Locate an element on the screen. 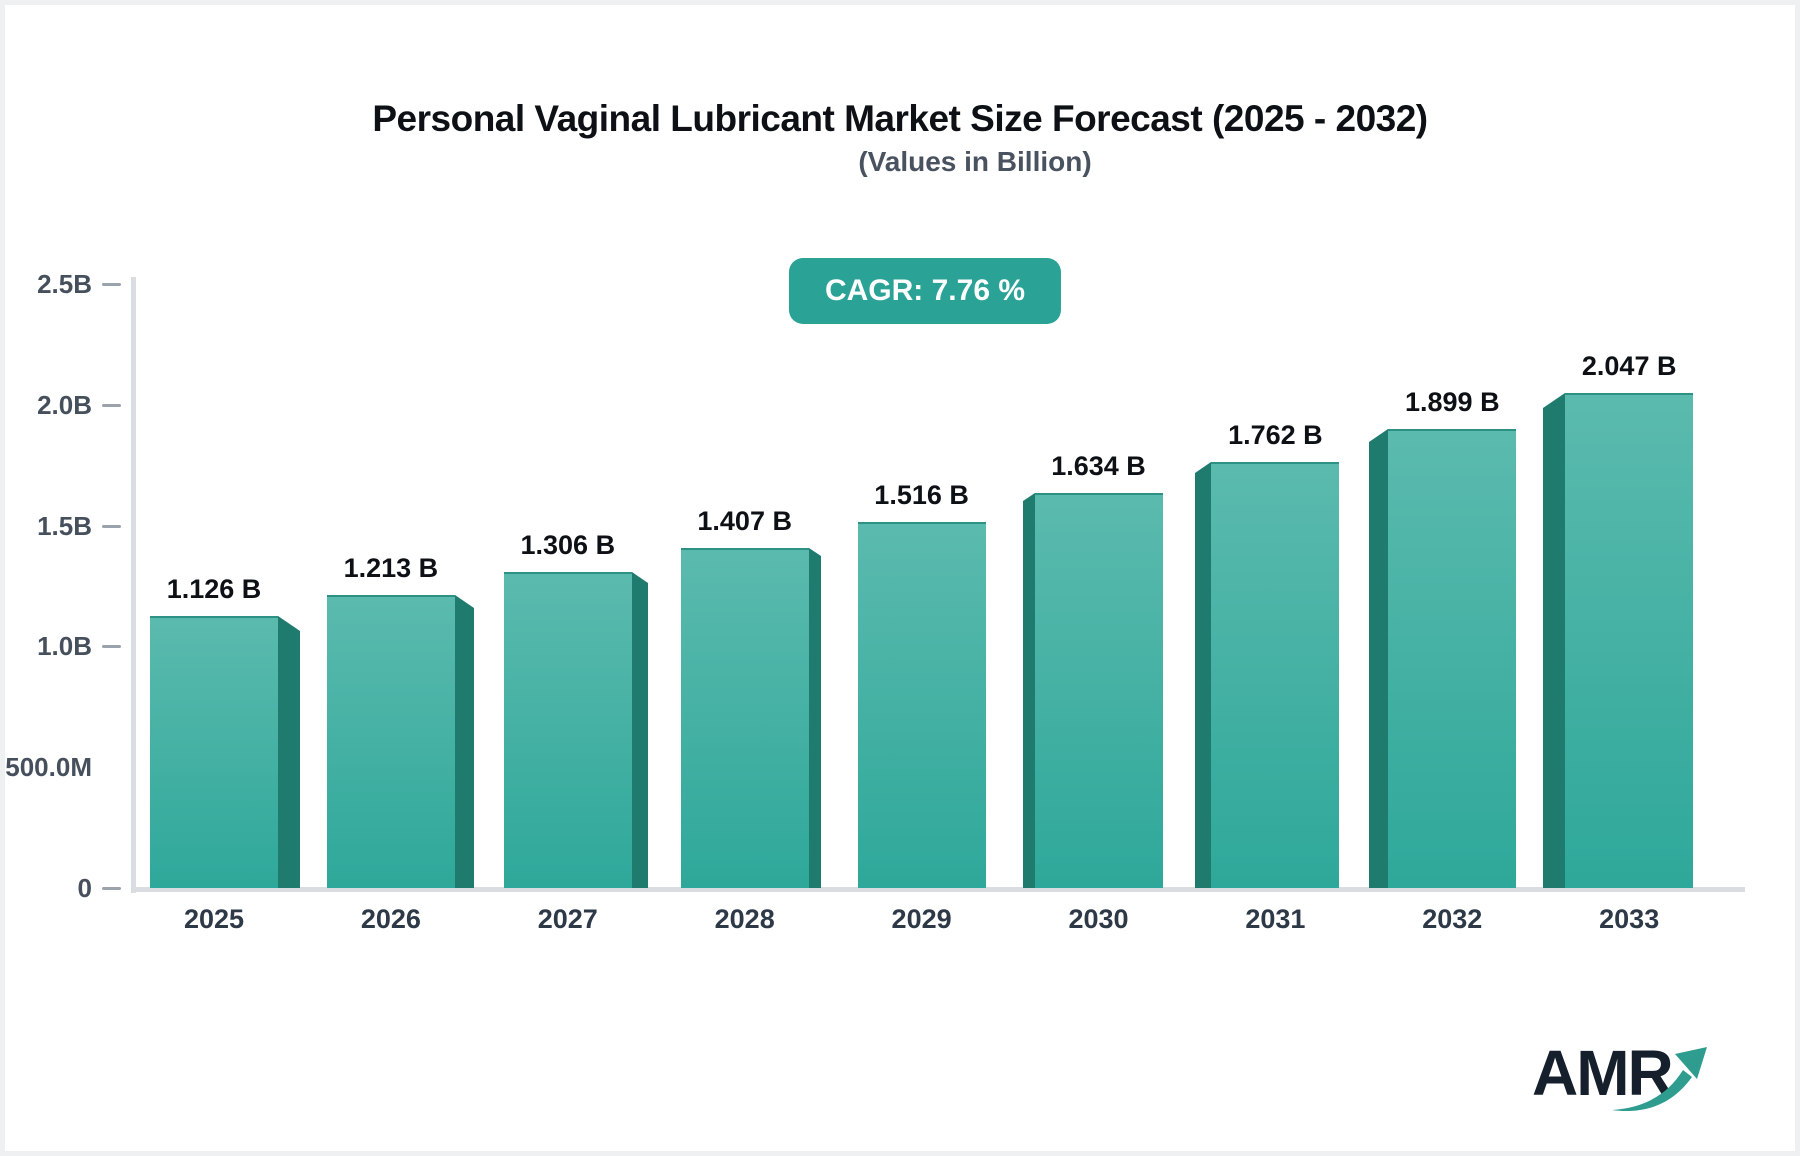 The height and width of the screenshot is (1156, 1800). bar-side-face-2026 is located at coordinates (464, 741).